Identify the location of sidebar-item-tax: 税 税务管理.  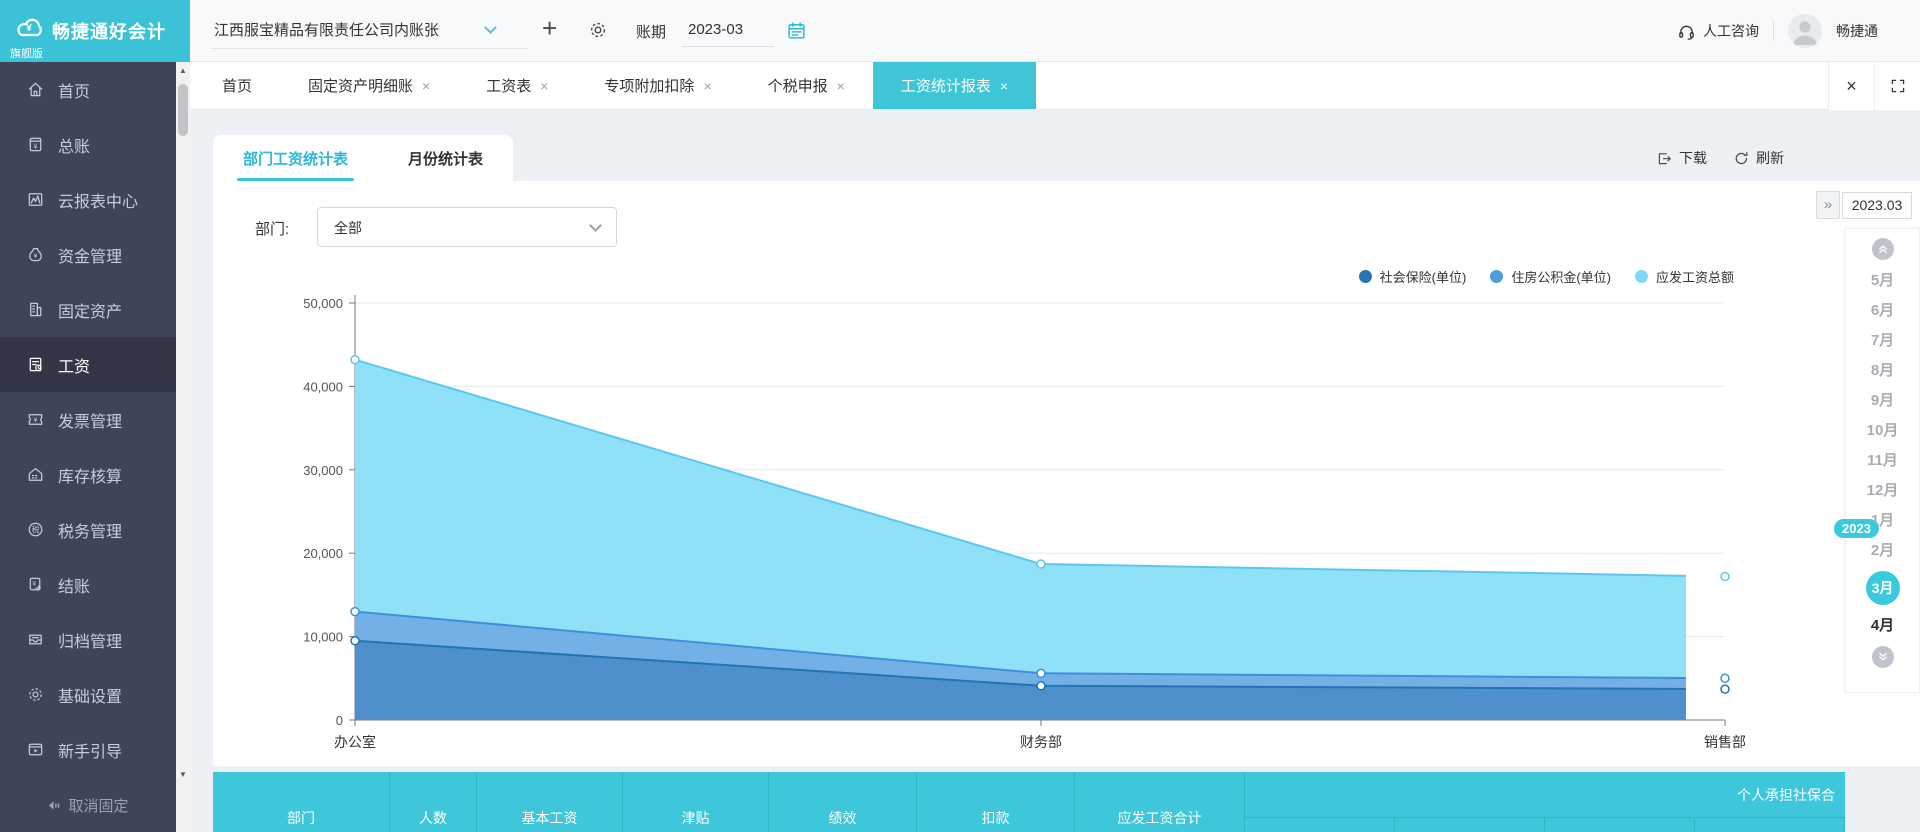
(88, 529).